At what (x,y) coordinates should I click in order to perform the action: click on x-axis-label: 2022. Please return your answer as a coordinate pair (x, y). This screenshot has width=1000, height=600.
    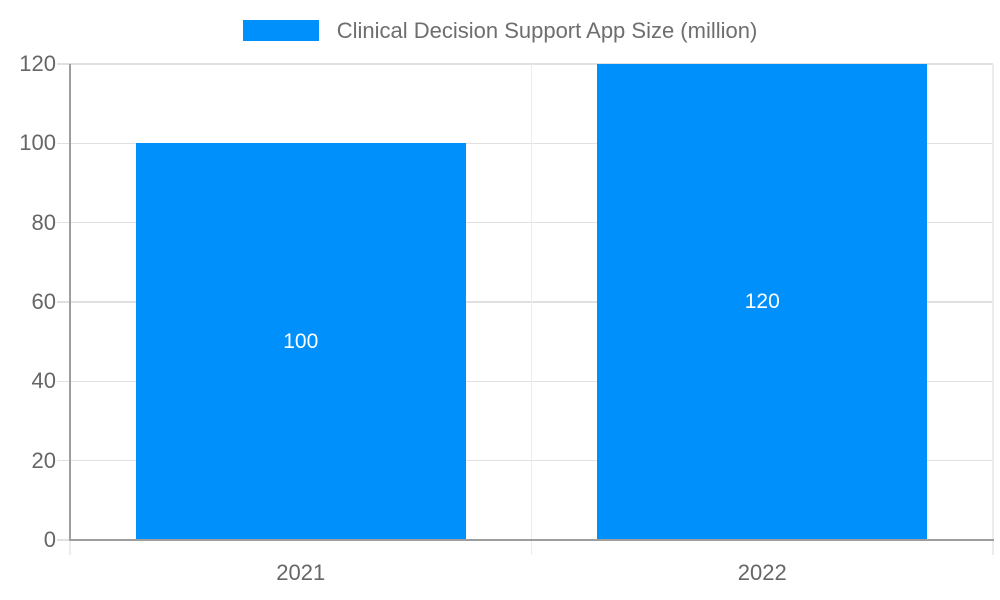
    Looking at the image, I should click on (762, 572).